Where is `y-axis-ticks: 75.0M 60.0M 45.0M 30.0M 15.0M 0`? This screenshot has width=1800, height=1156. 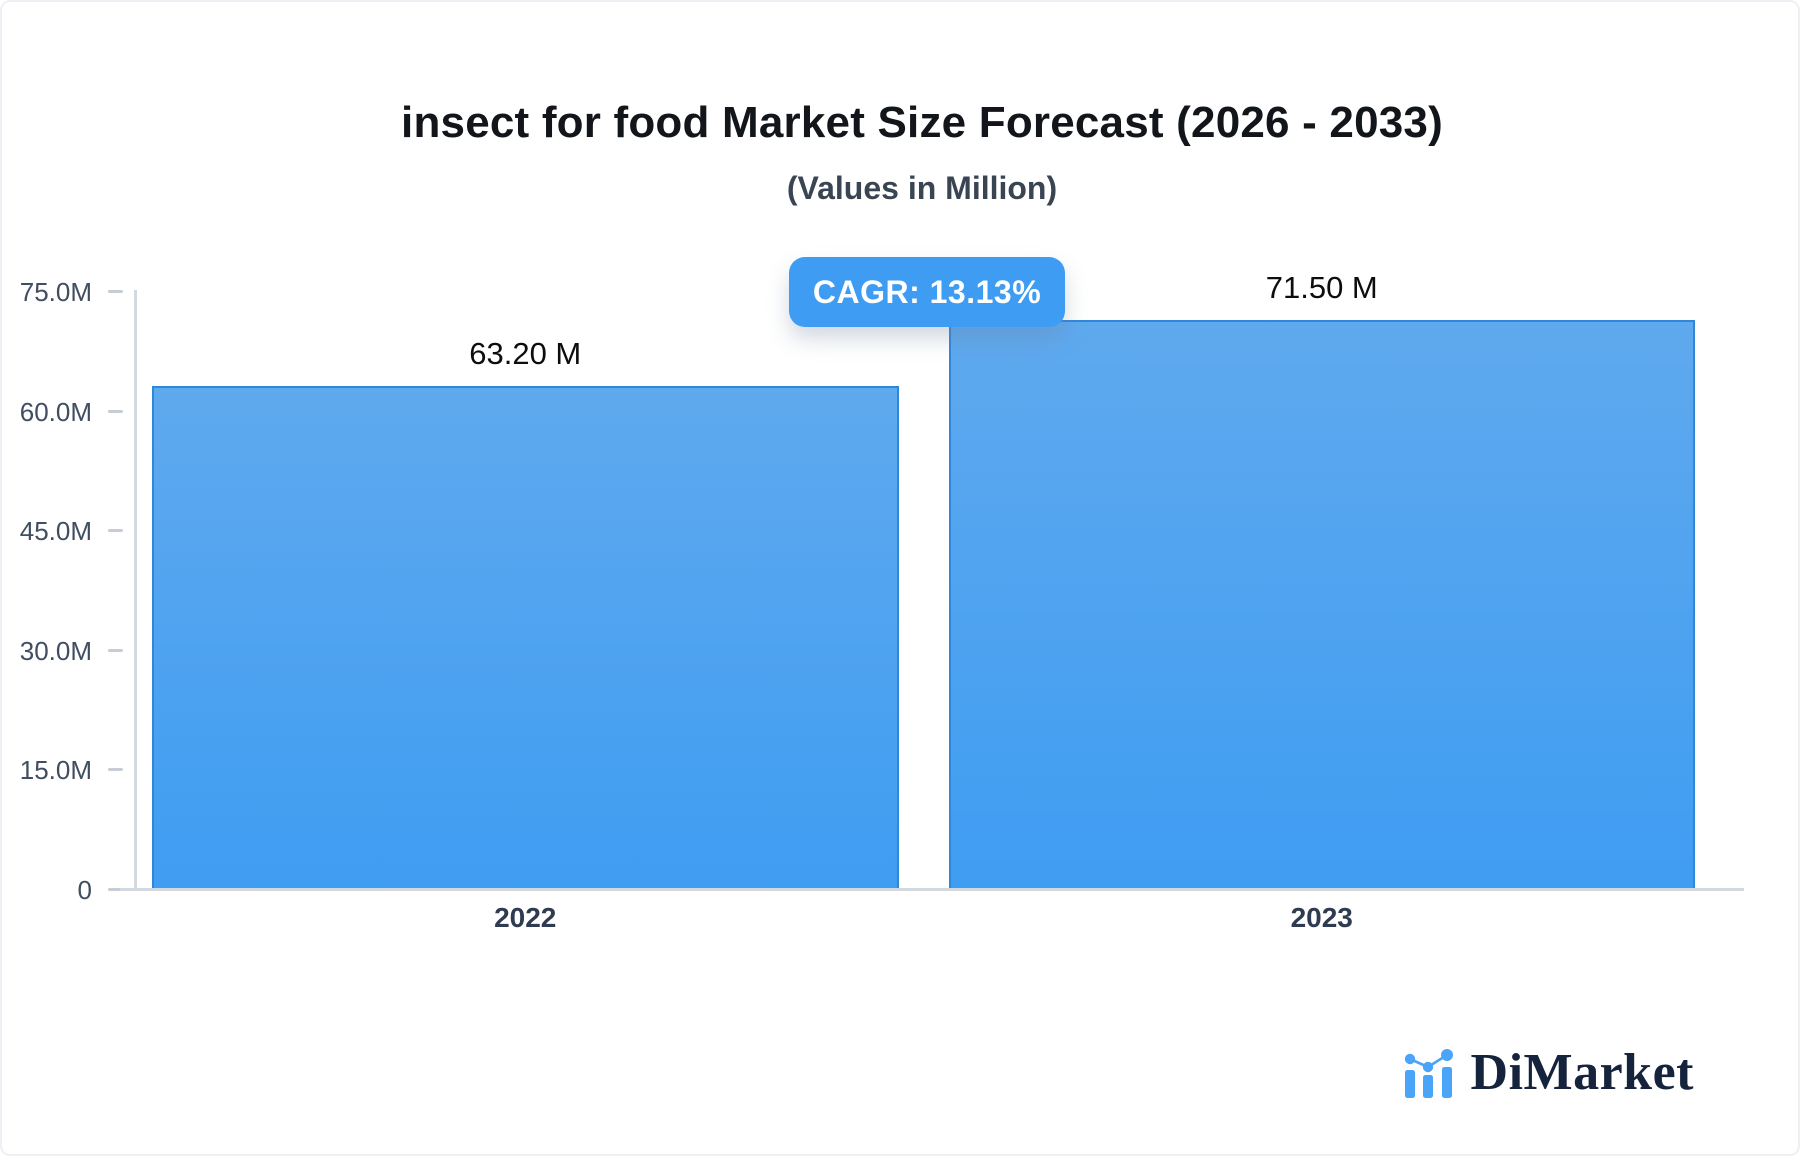 y-axis-ticks: 75.0M 60.0M 45.0M 30.0M 15.0M 0 is located at coordinates (68, 591).